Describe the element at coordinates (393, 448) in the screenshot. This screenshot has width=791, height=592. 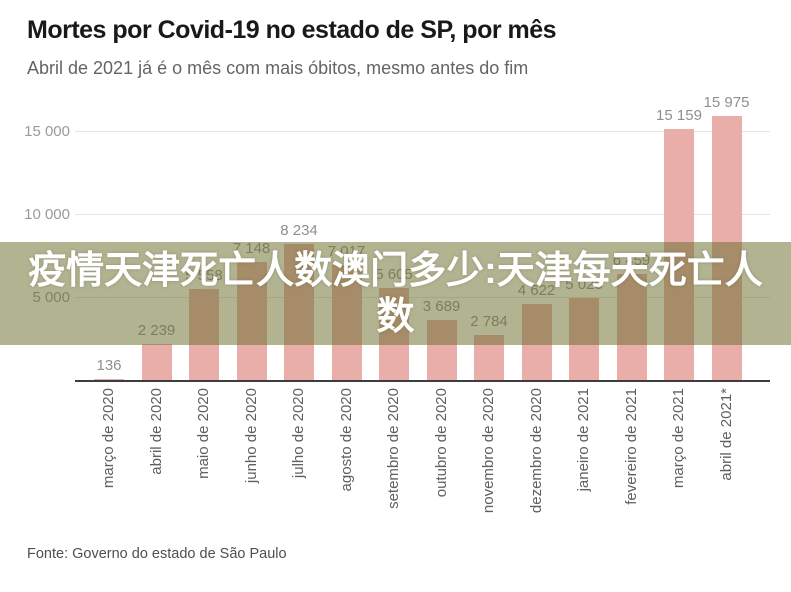
I see `x-tick-label: setembro de 2020` at that location.